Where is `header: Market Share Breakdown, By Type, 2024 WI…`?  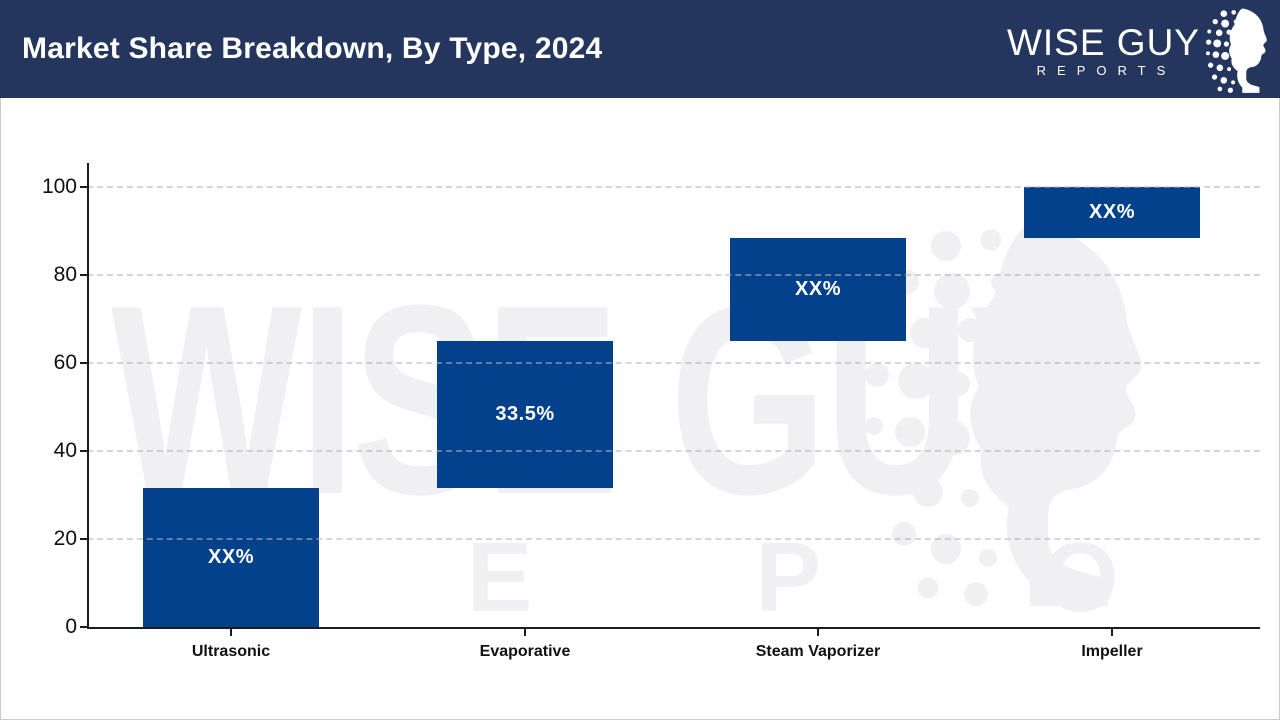 header: Market Share Breakdown, By Type, 2024 WI… is located at coordinates (640, 49).